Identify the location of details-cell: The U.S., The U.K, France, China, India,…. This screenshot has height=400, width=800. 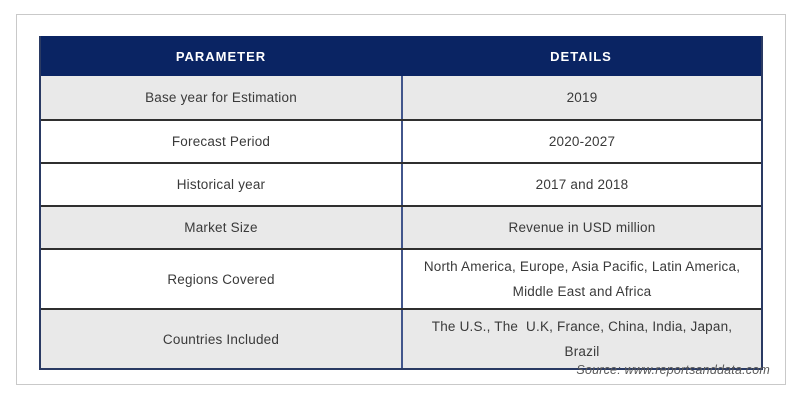
(581, 339).